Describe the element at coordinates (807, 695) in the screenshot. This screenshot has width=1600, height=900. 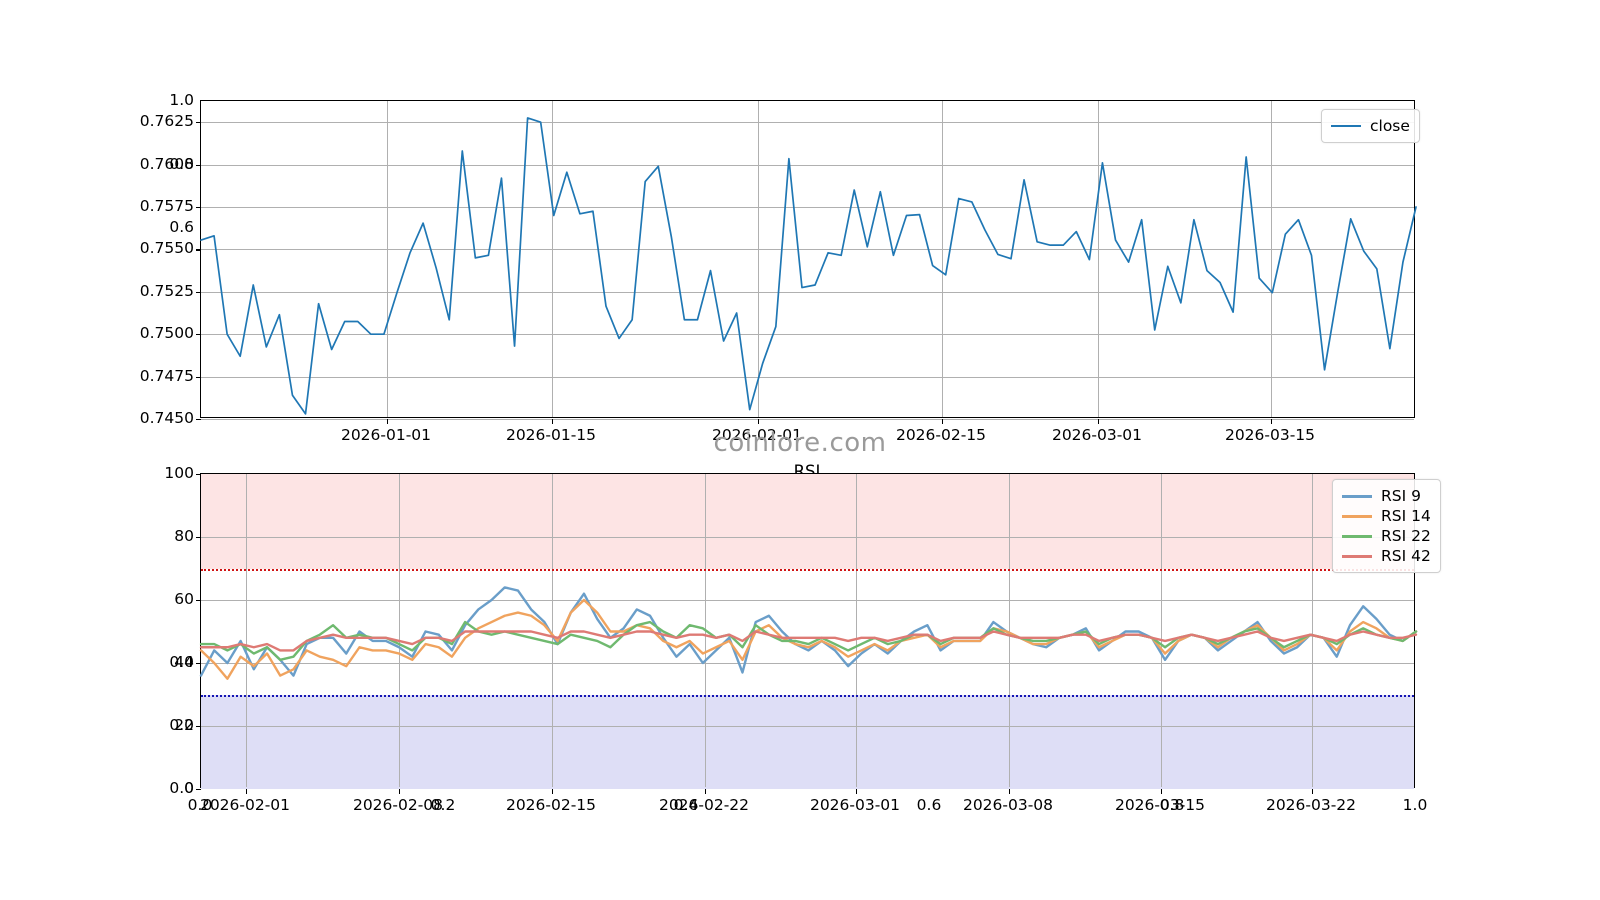
I see `oversold-threshold-line` at that location.